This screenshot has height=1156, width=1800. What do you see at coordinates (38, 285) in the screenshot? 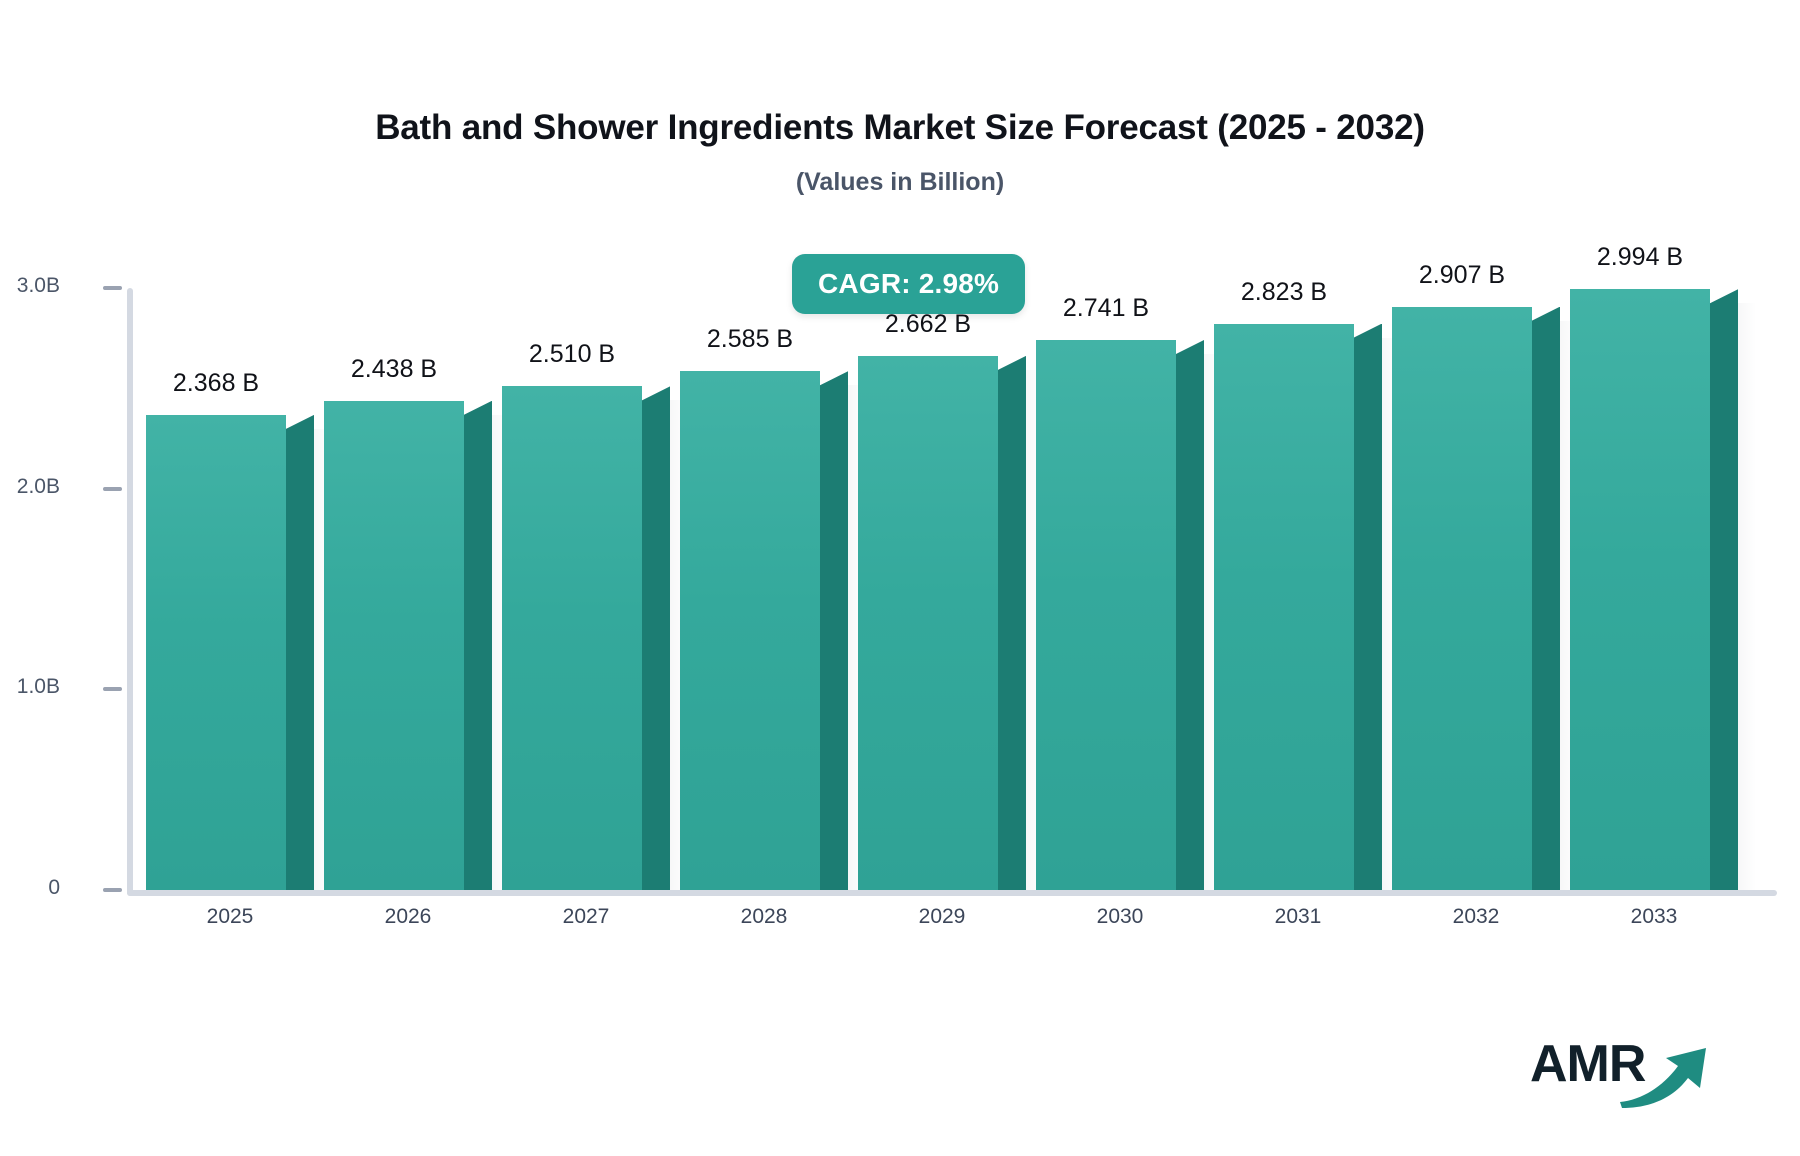
I see `y-axis-tick-label: 3.0B` at bounding box center [38, 285].